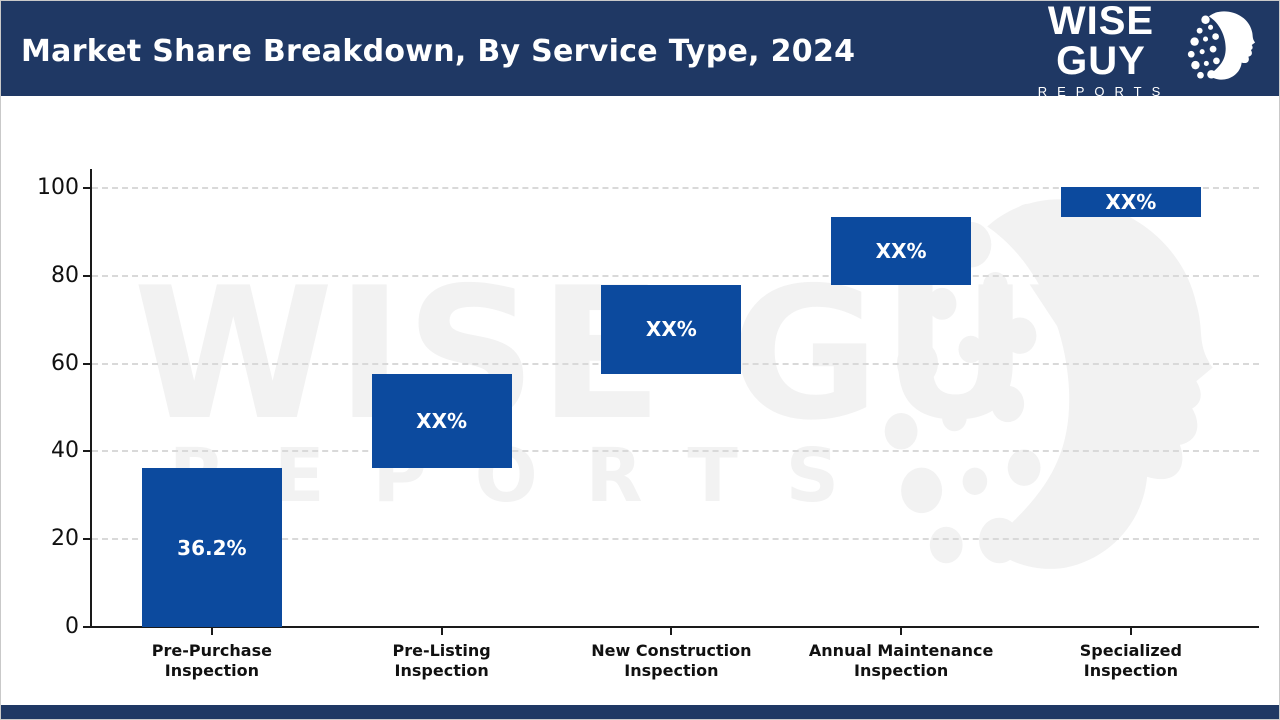  Describe the element at coordinates (674, 627) in the screenshot. I see `x-axis-spine` at that location.